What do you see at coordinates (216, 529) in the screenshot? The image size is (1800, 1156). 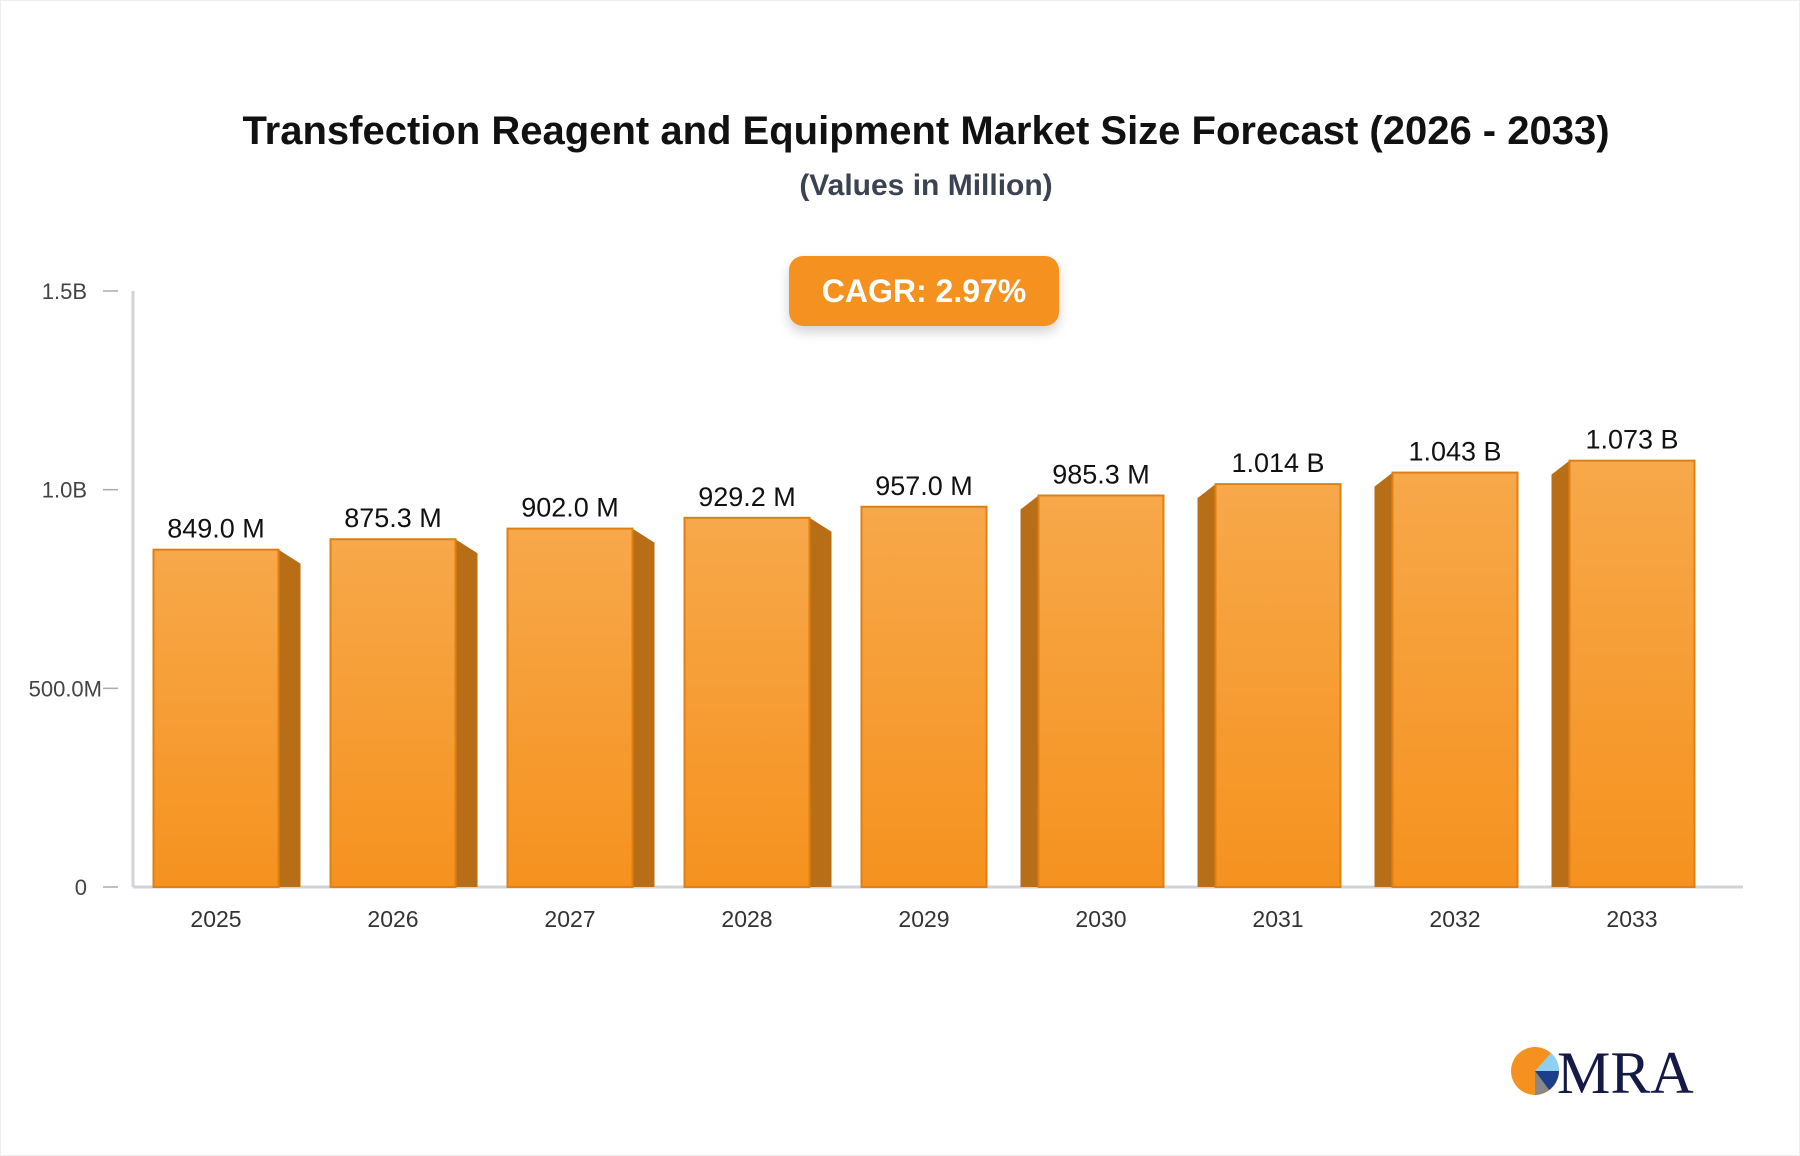 I see `data-label: 849.0 M` at bounding box center [216, 529].